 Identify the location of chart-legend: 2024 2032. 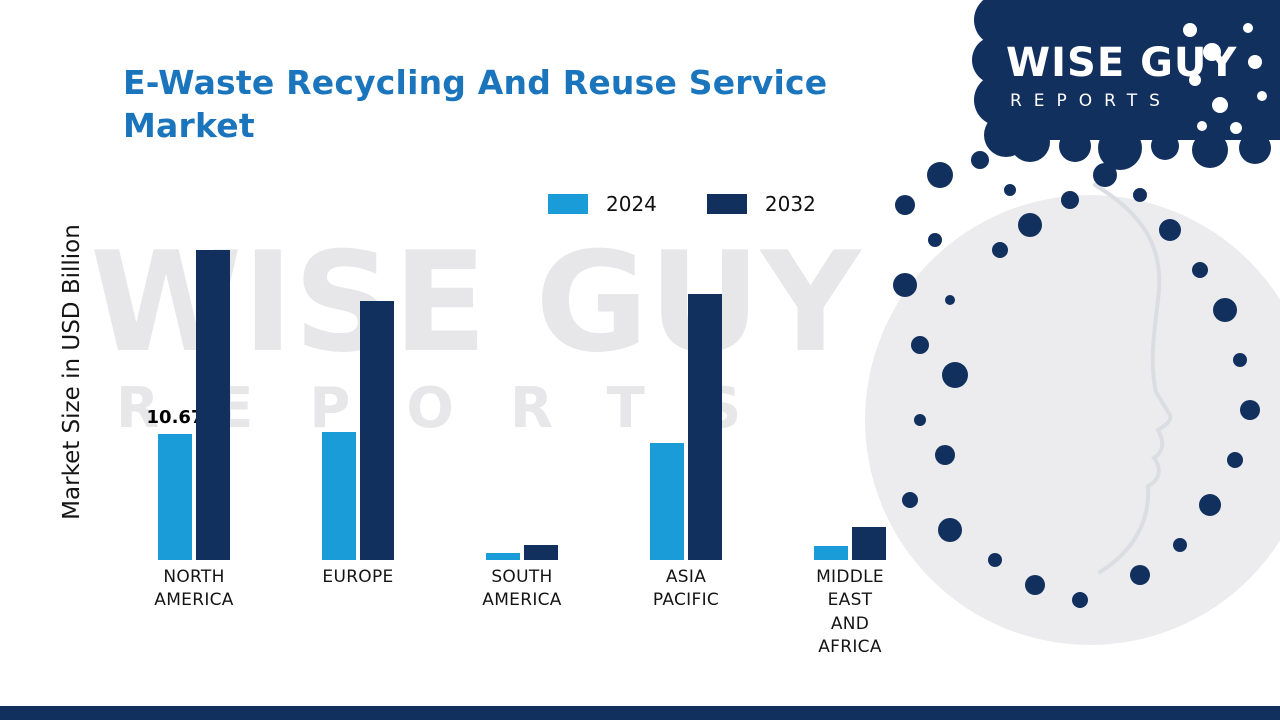
(682, 204).